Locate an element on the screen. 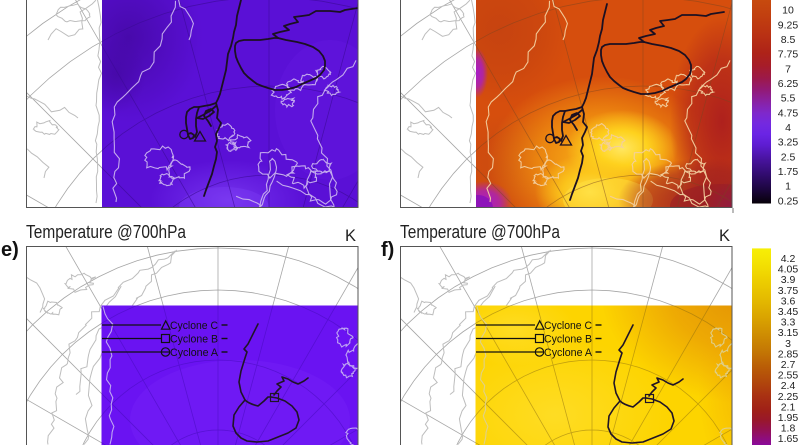 The width and height of the screenshot is (800, 445). svg-text: 3.75 is located at coordinates (788, 291).